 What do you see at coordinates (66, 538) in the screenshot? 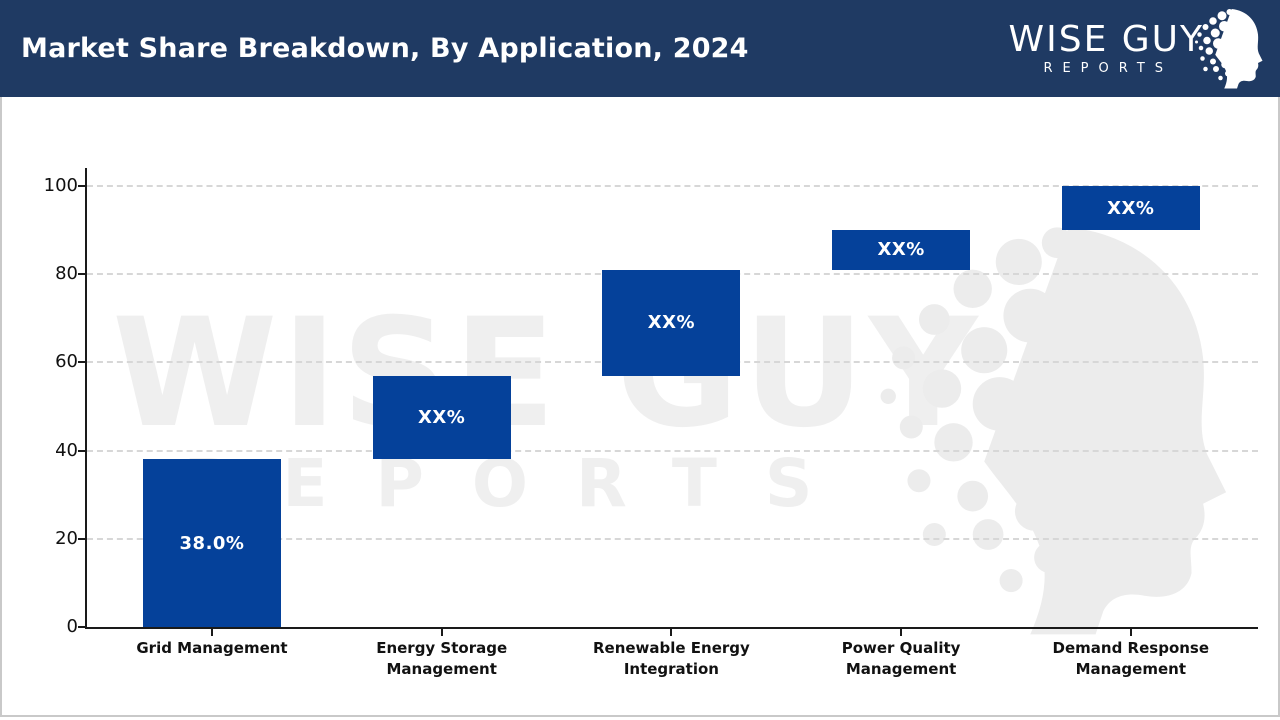
I see `y-tick-label: 20` at bounding box center [66, 538].